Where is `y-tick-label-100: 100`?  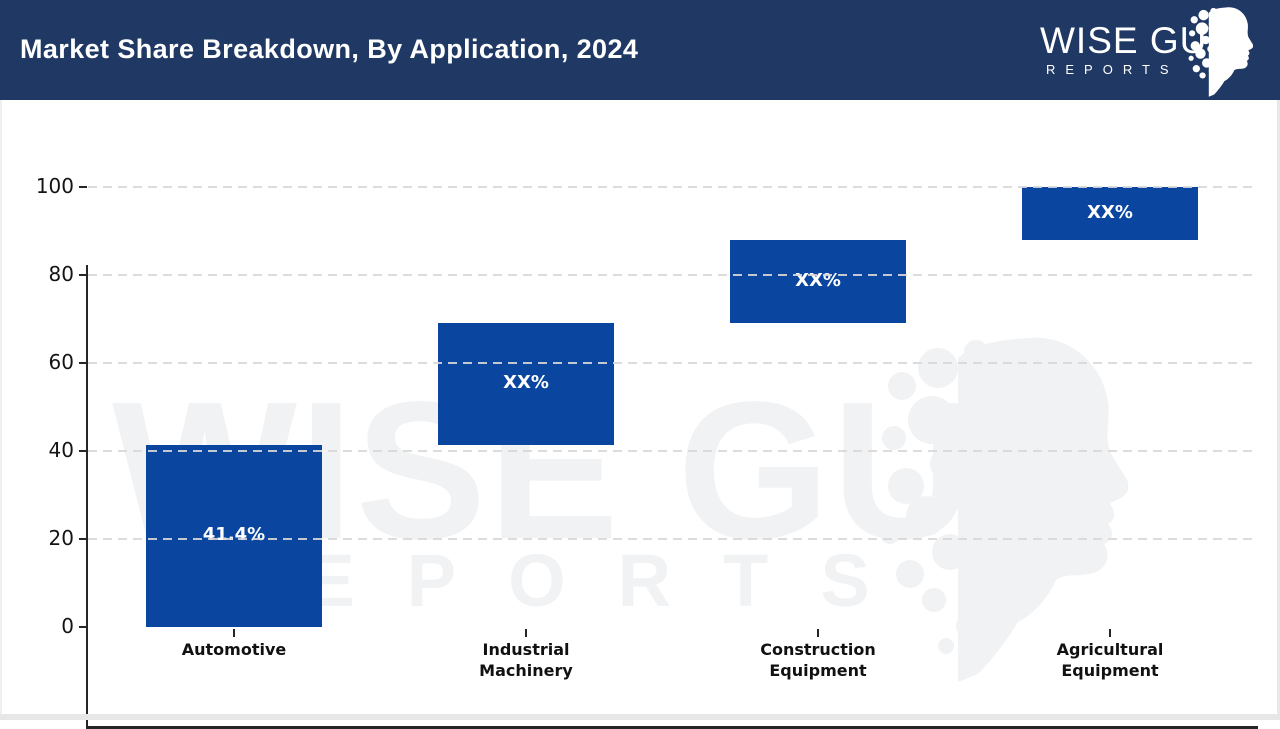
y-tick-label-100: 100 is located at coordinates (54, 186).